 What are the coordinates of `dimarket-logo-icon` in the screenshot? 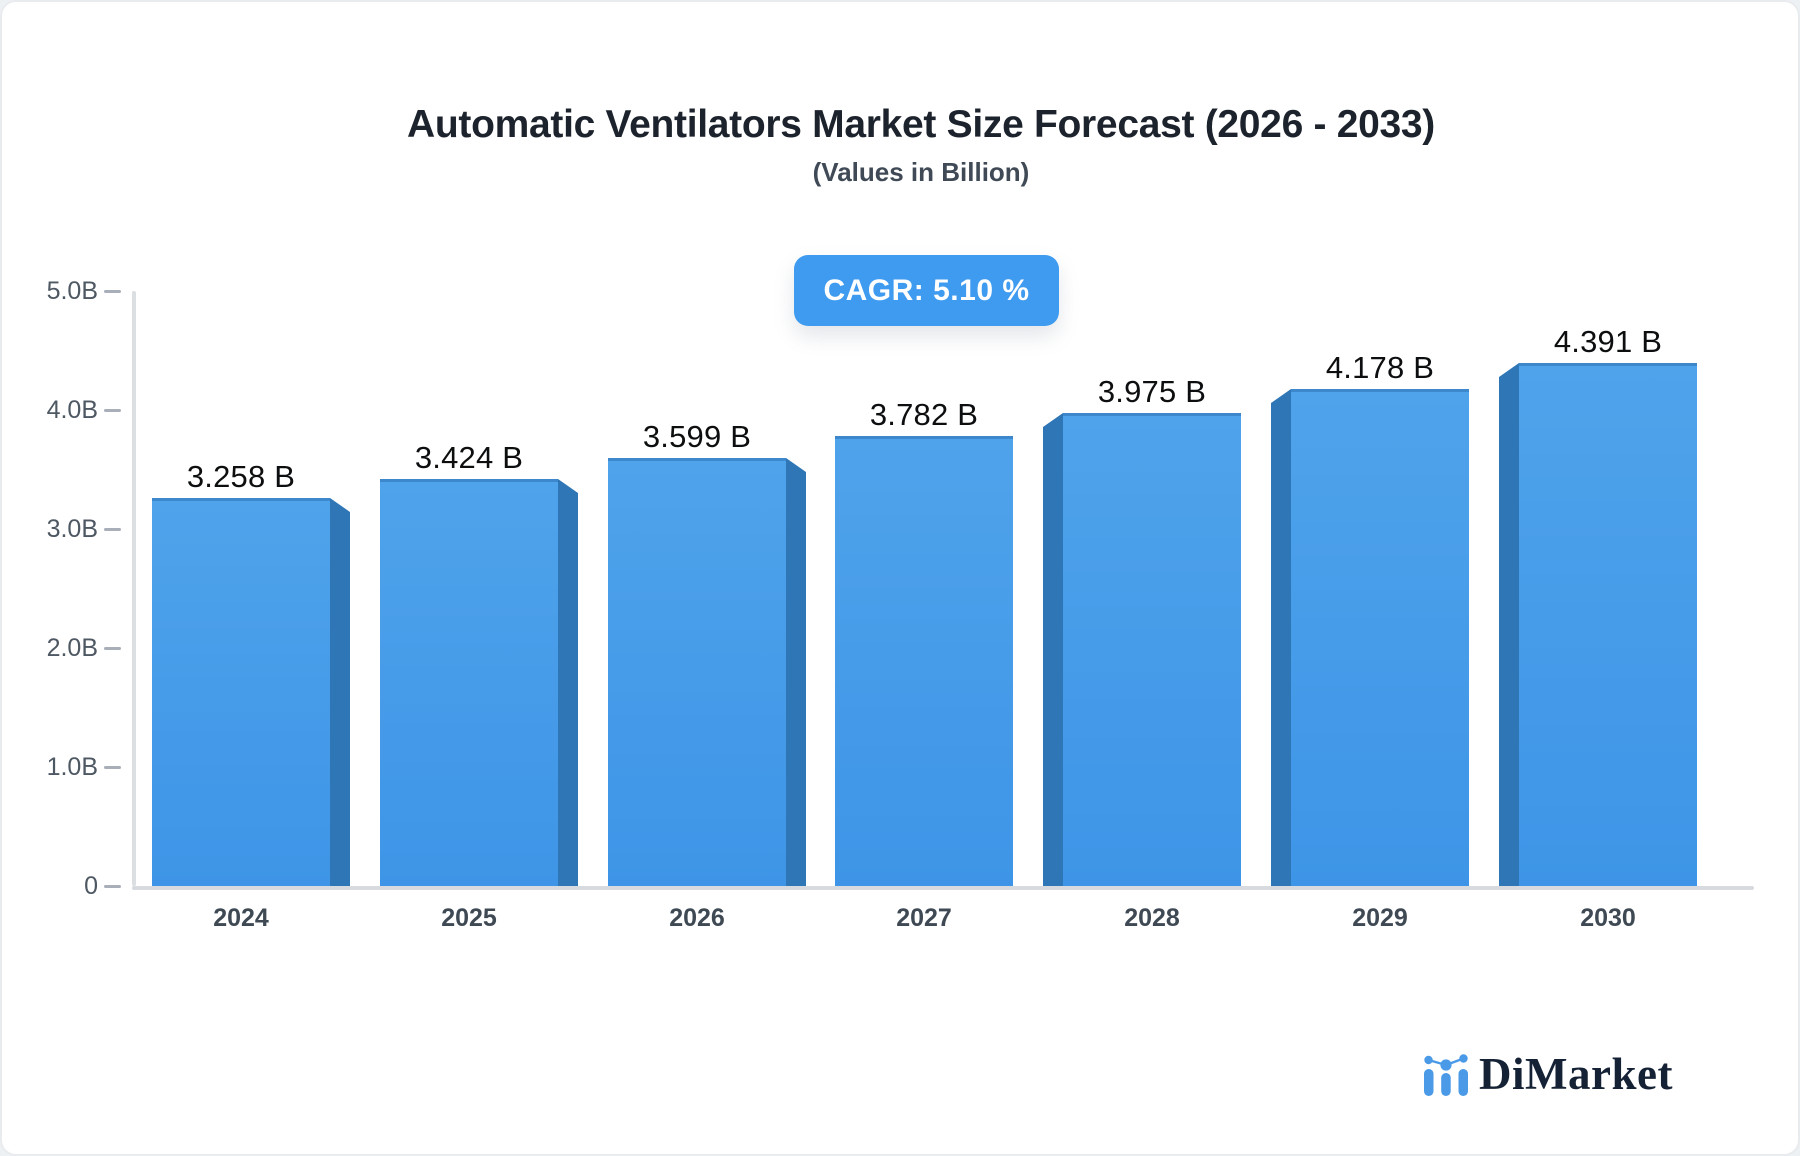 It's located at (1446, 1075).